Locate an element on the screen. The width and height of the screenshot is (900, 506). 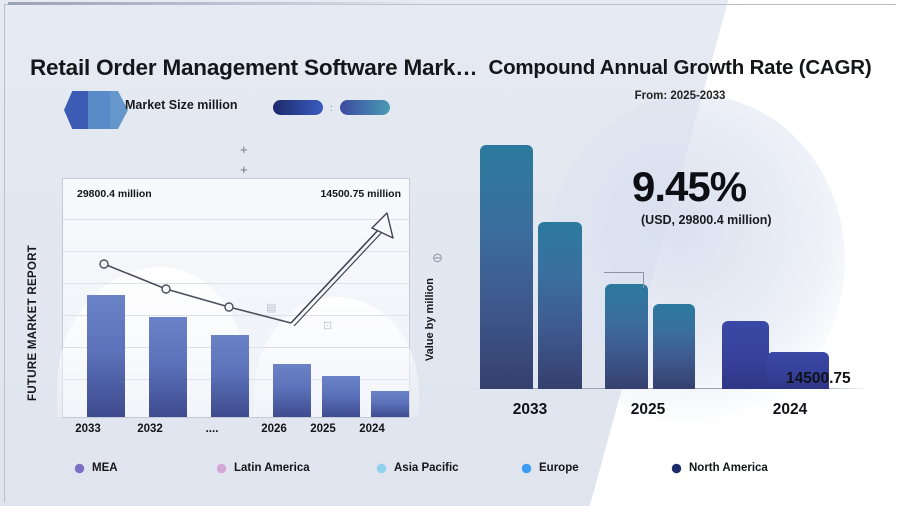
legend-label: Europe is located at coordinates (559, 468).